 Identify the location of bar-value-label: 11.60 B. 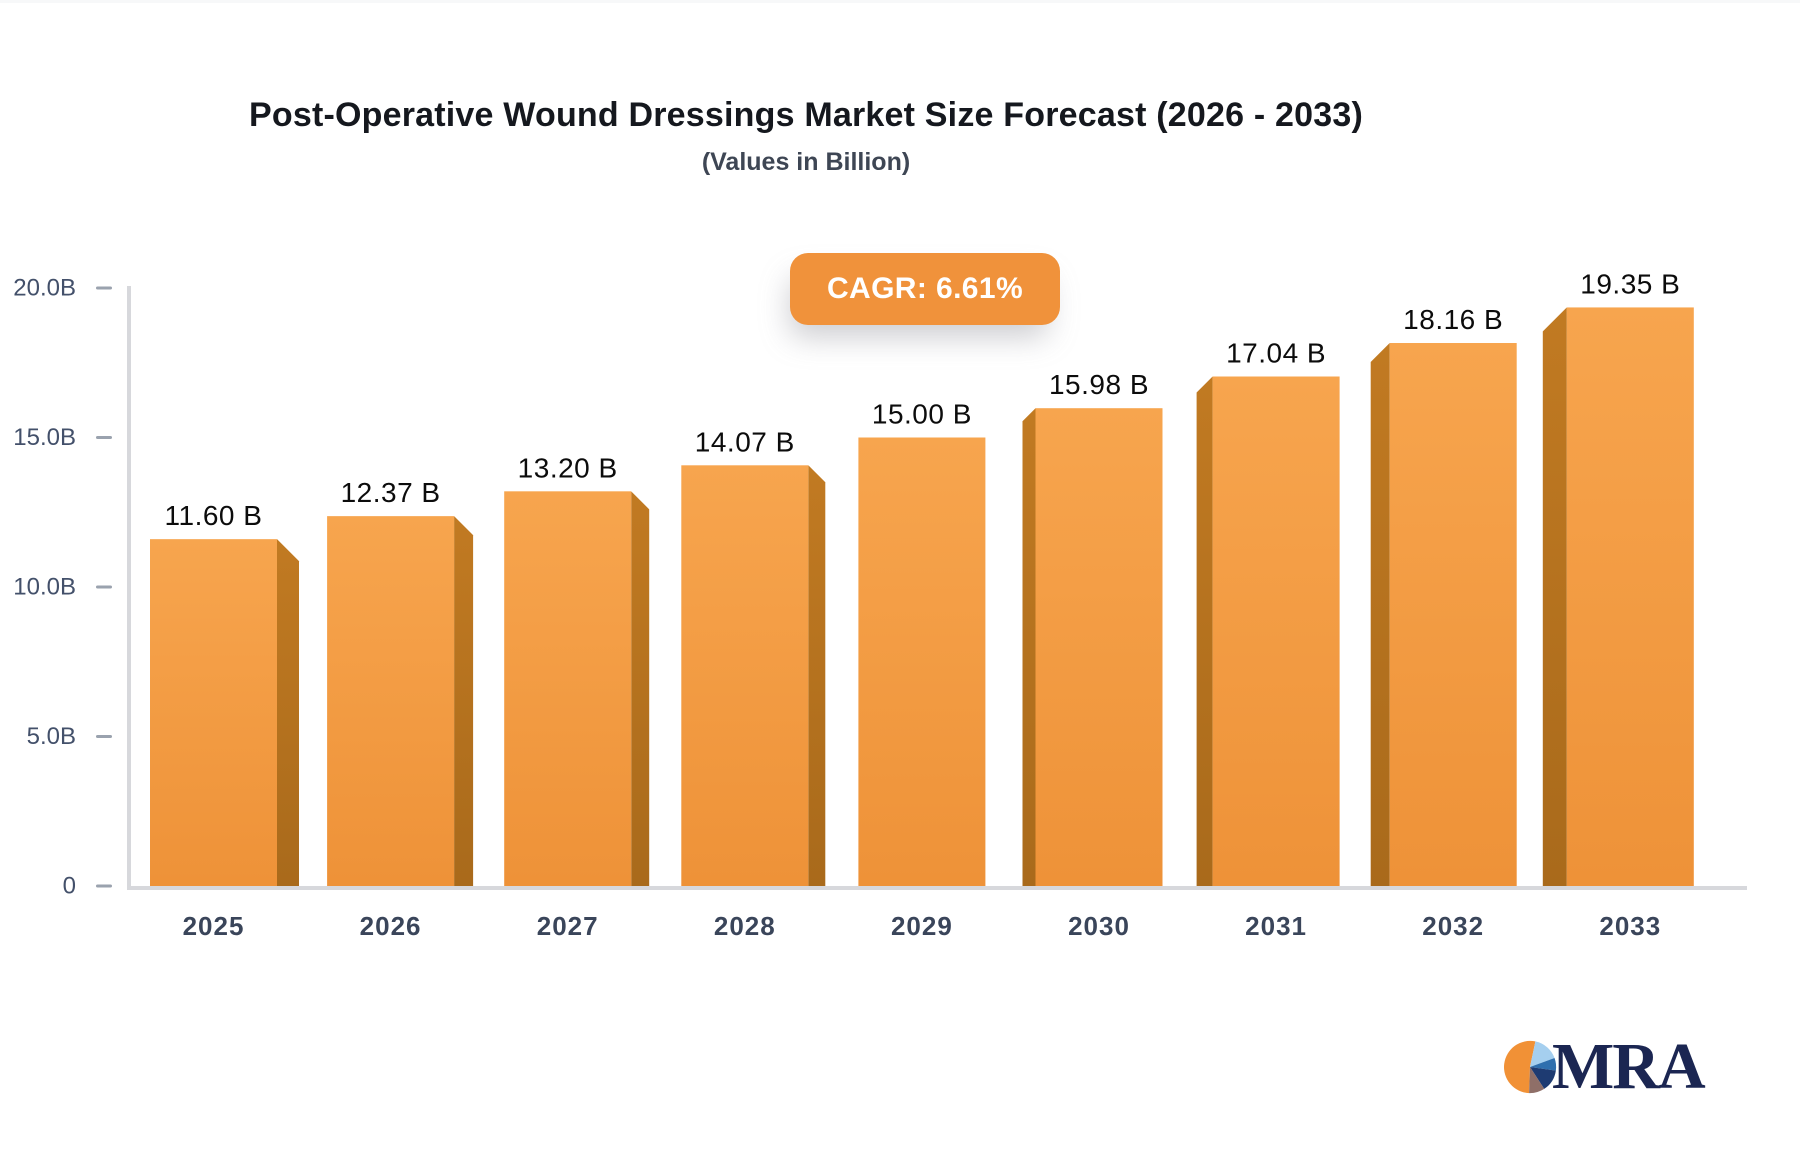
(214, 515).